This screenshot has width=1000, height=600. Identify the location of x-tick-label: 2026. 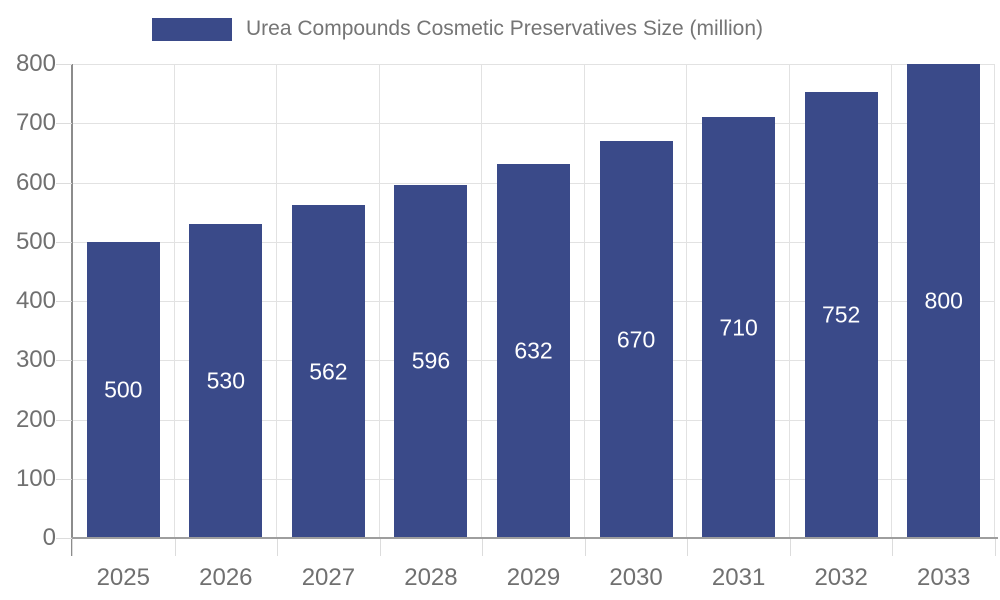
(226, 577).